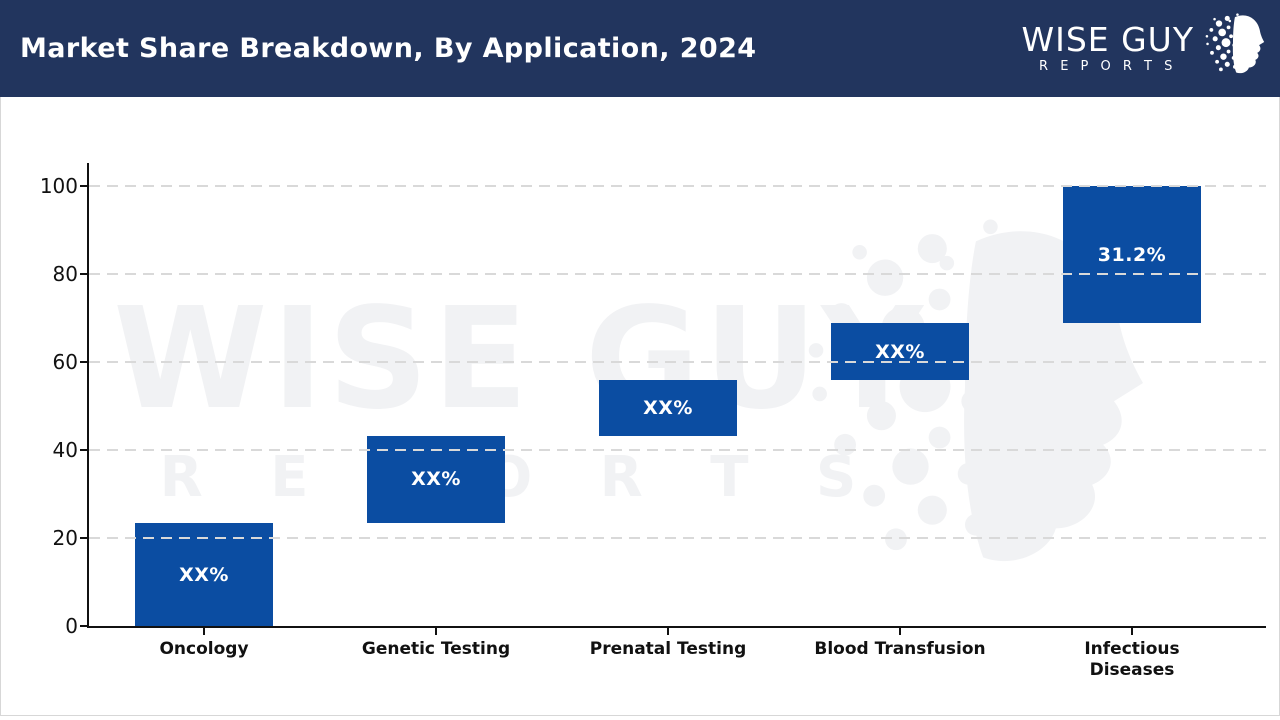 The height and width of the screenshot is (720, 1280). Describe the element at coordinates (65, 450) in the screenshot. I see `y-axis-tick-label: 40` at that location.